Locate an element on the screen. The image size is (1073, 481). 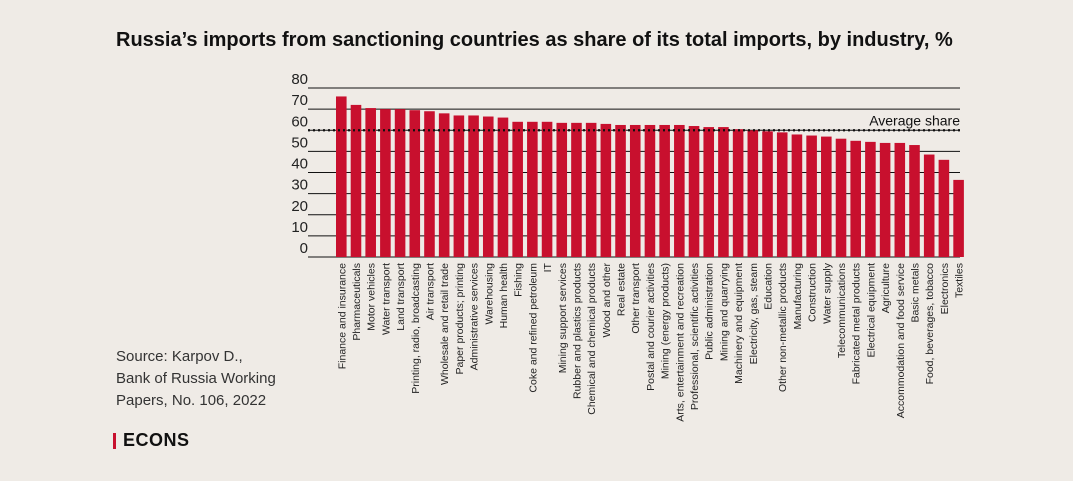
x-category-label: Other non-metallic products is located at coordinates (783, 327).